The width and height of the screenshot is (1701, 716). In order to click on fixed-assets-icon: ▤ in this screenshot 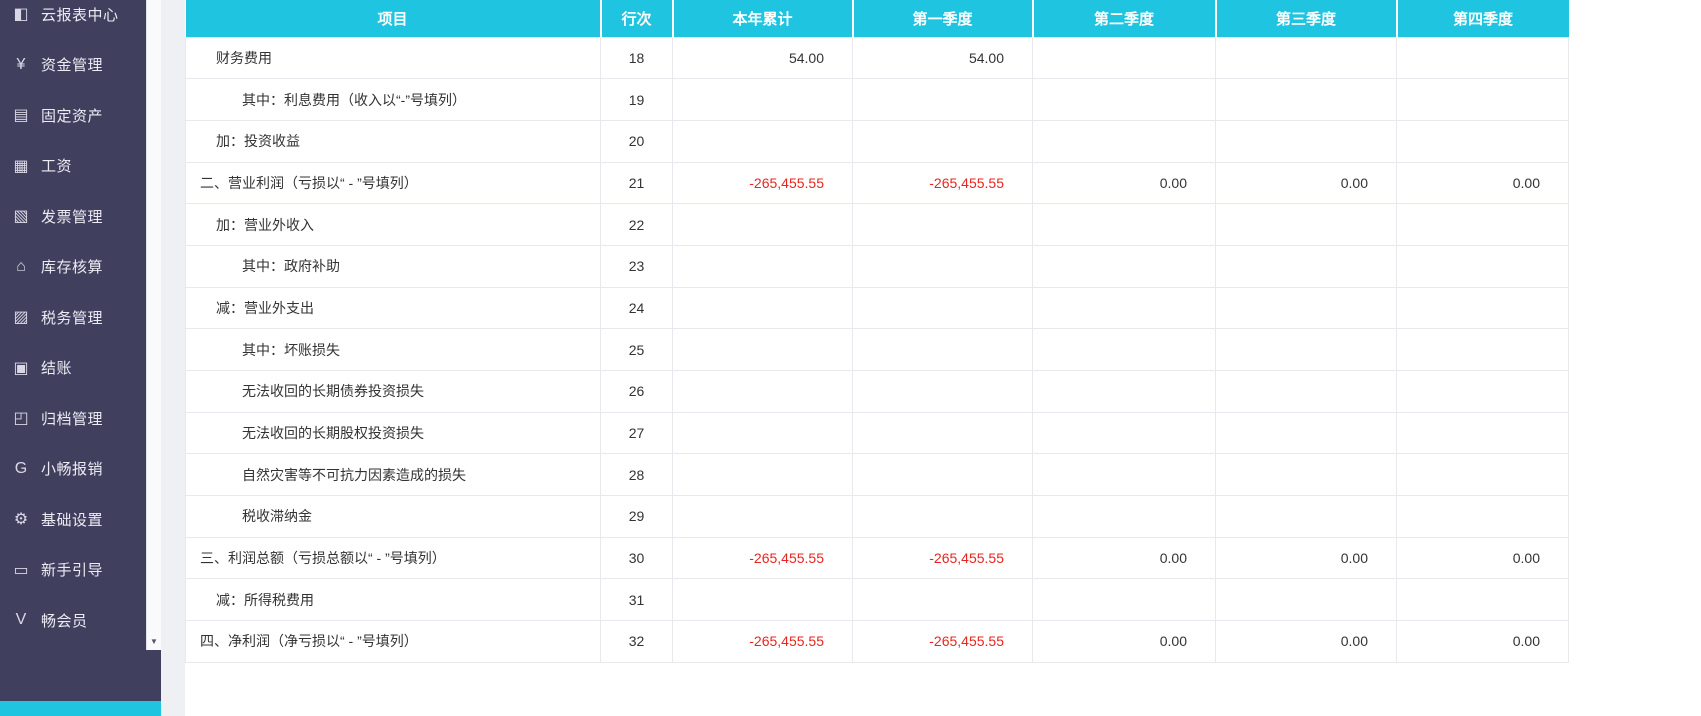, I will do `click(21, 116)`.